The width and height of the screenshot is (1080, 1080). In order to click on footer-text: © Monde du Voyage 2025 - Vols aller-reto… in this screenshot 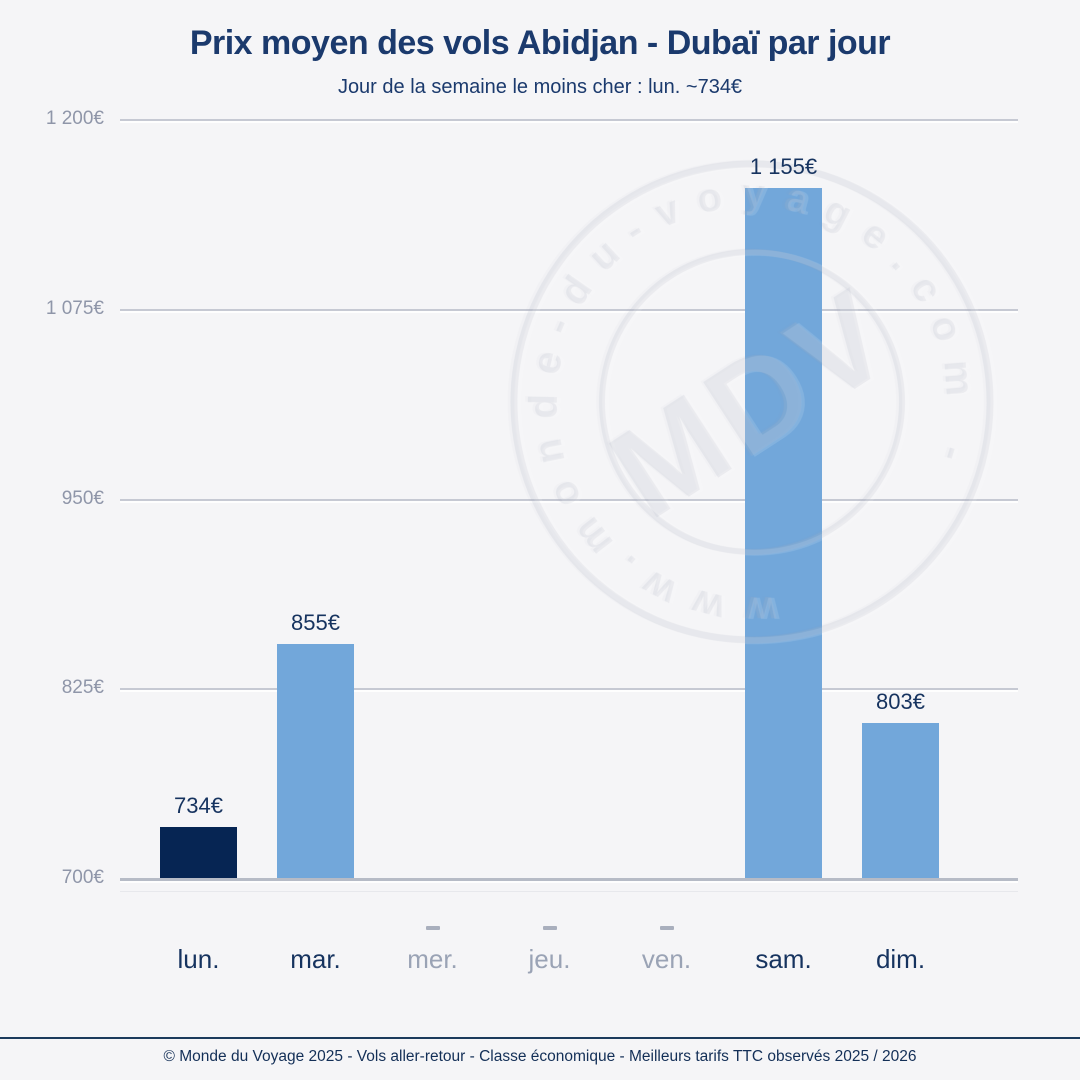, I will do `click(540, 1056)`.